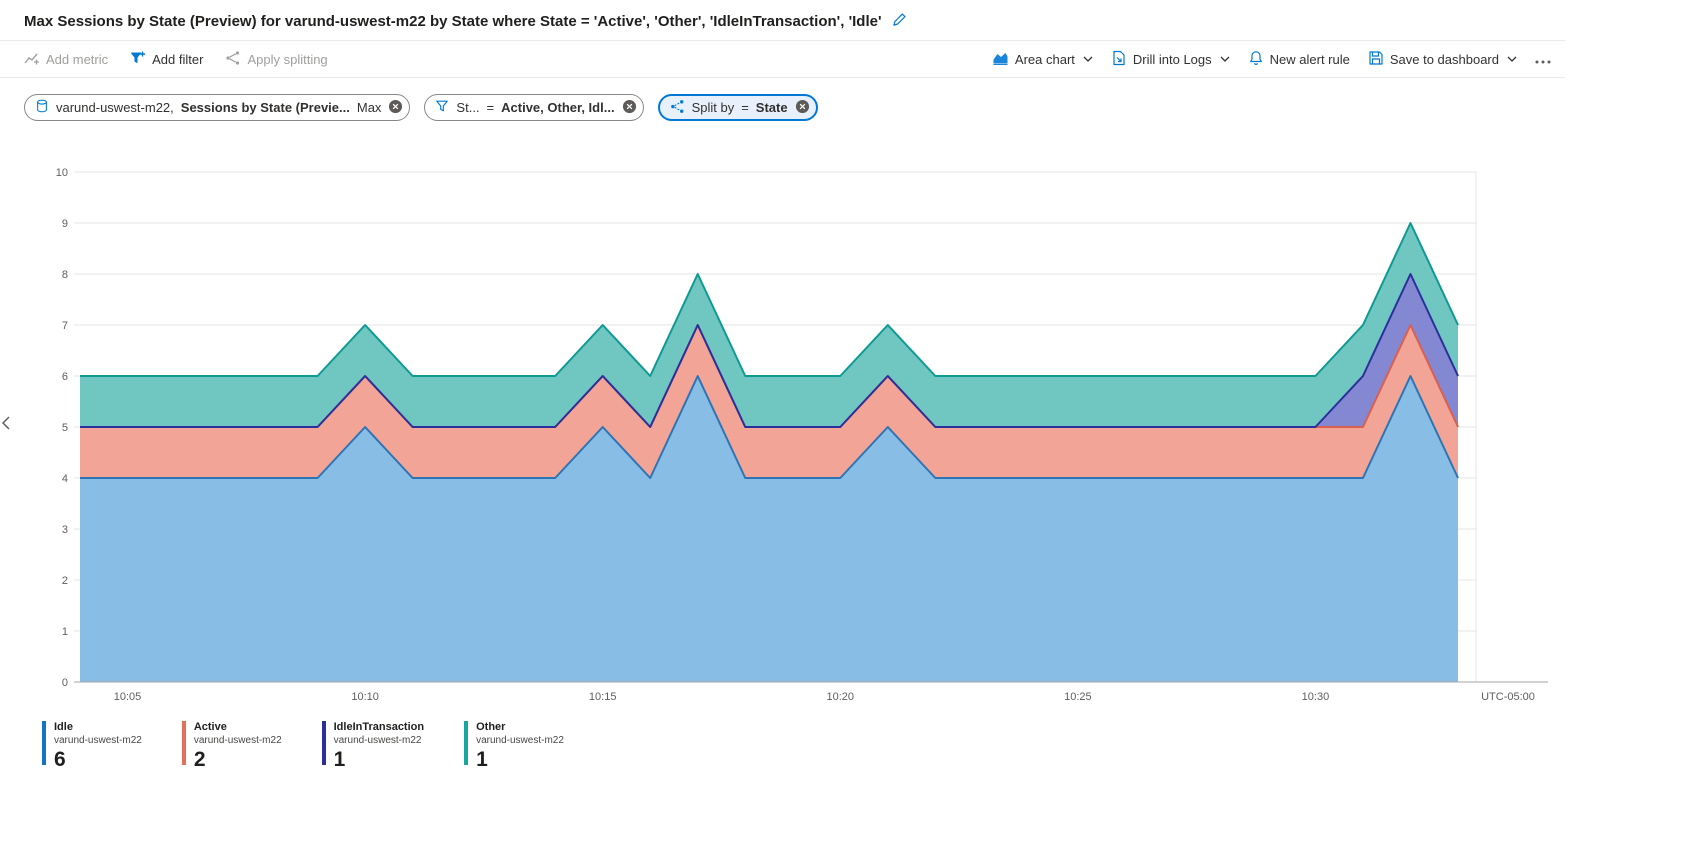  I want to click on drill-into-logs-button: Drill into Logs, so click(1170, 59).